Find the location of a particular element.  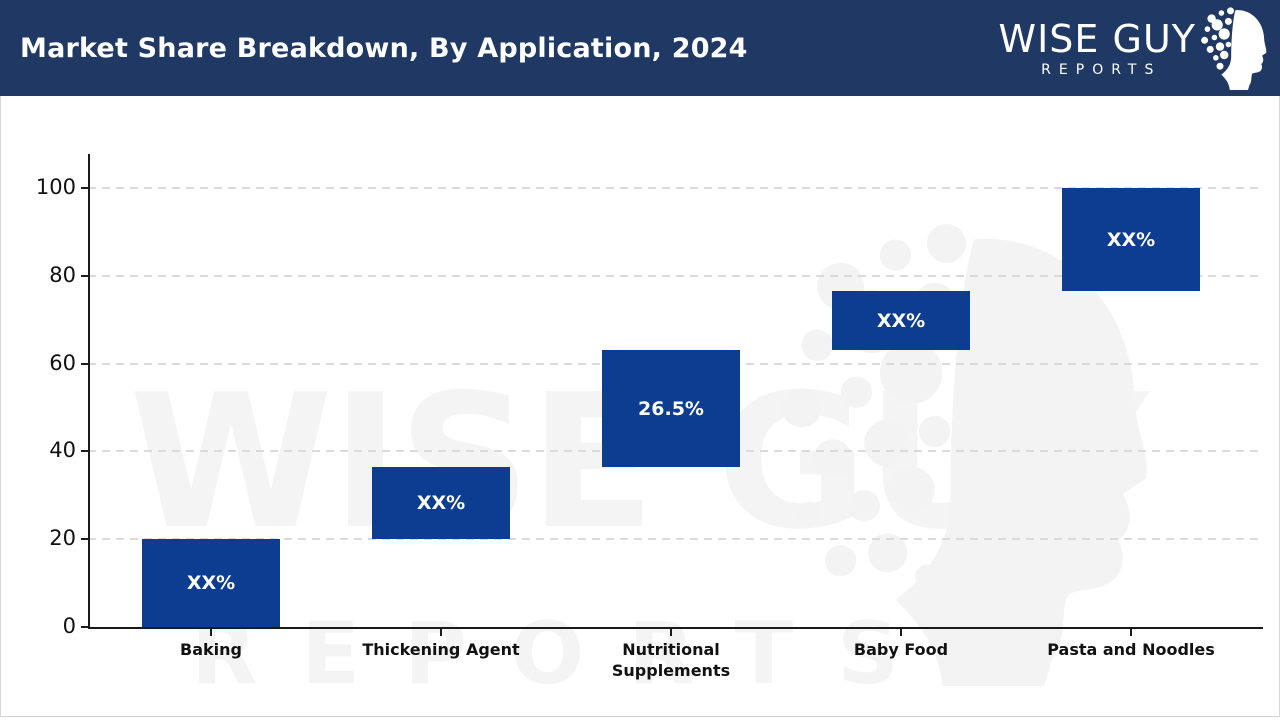

bar-pasta-and-noodles: XX% is located at coordinates (1131, 240).